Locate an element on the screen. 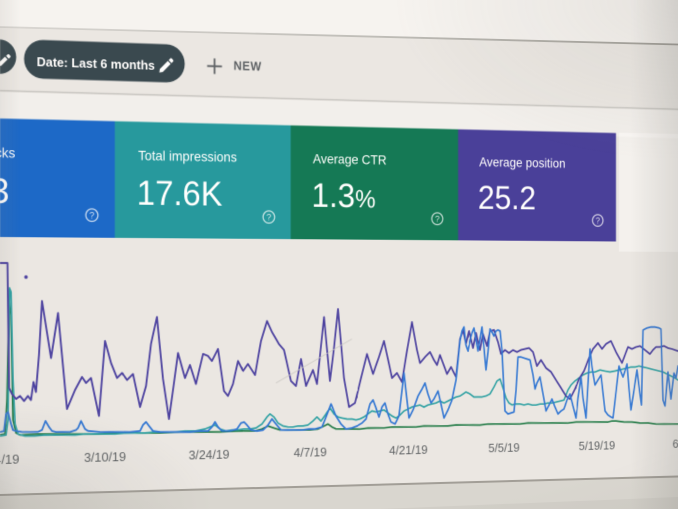  svg-text: 17.6K is located at coordinates (180, 194).